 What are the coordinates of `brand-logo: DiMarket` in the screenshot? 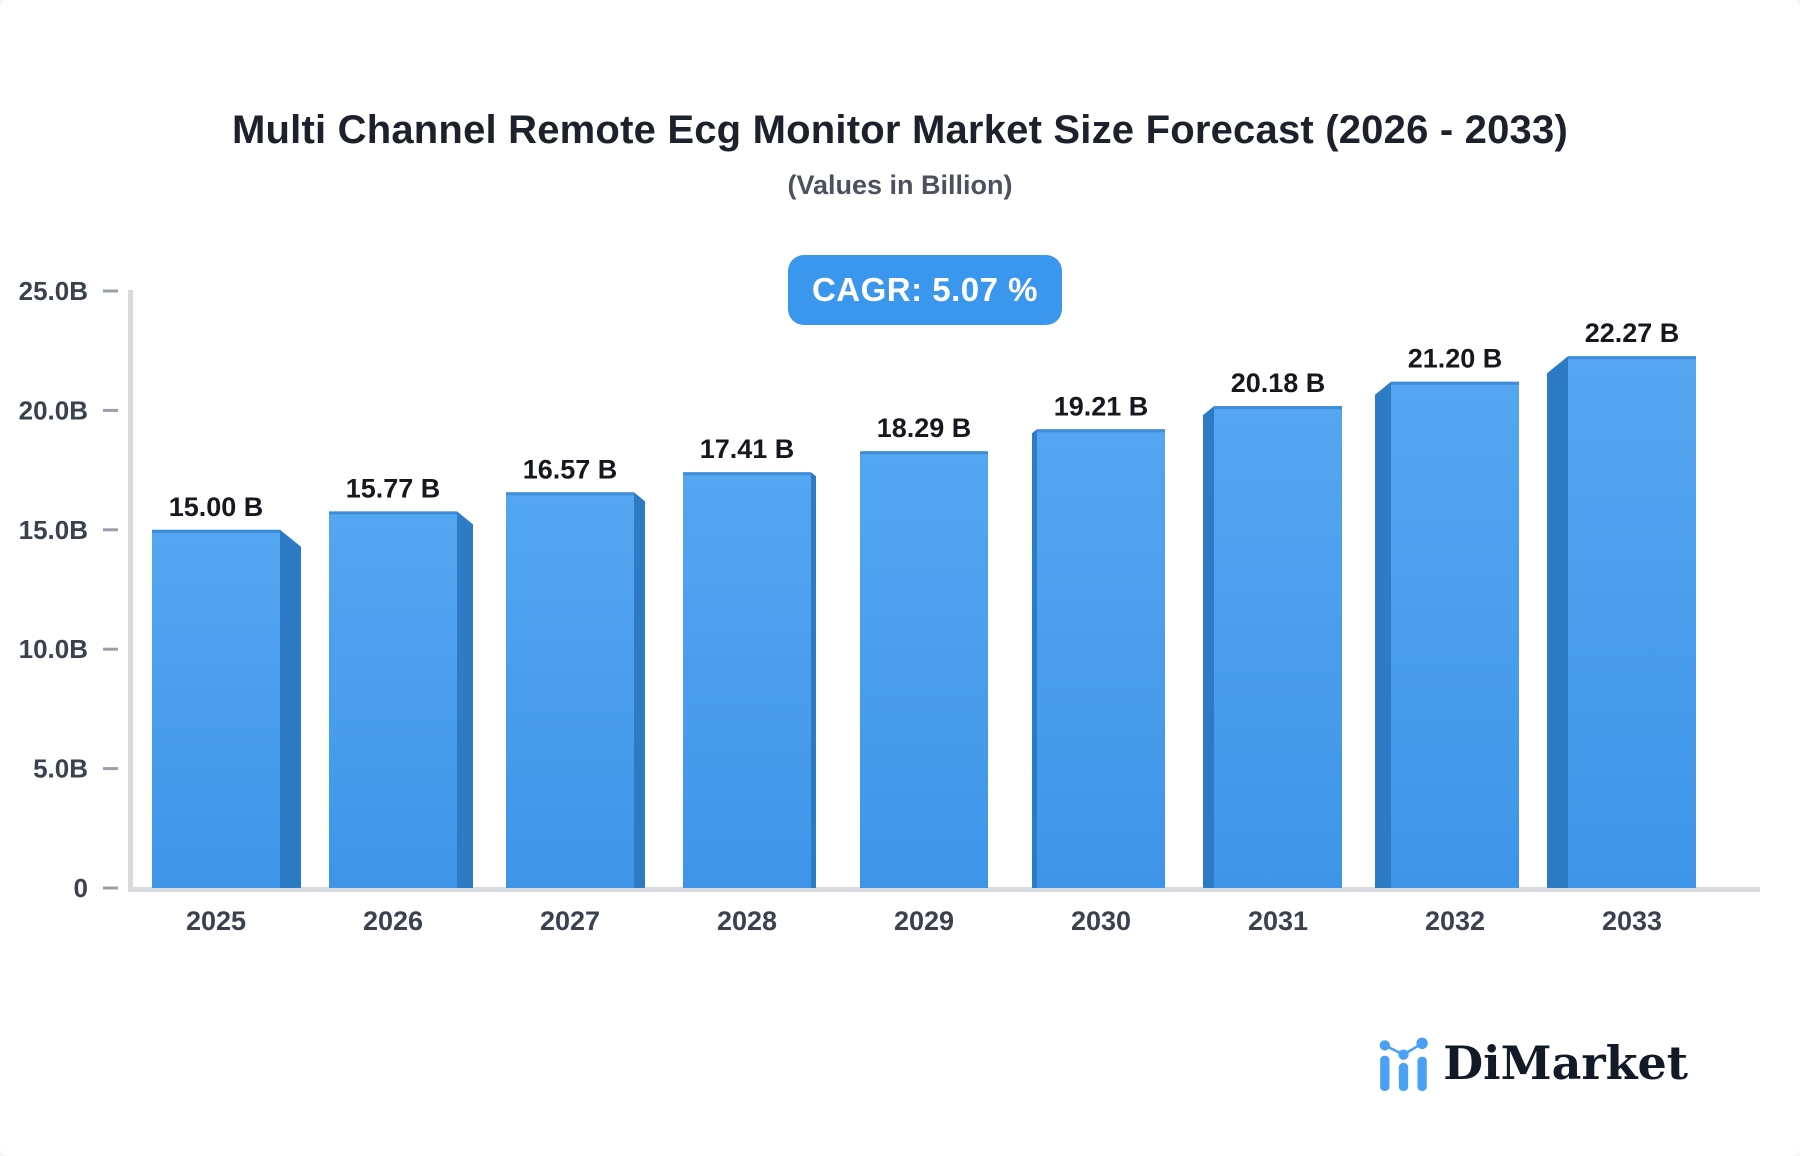 It's located at (1533, 1063).